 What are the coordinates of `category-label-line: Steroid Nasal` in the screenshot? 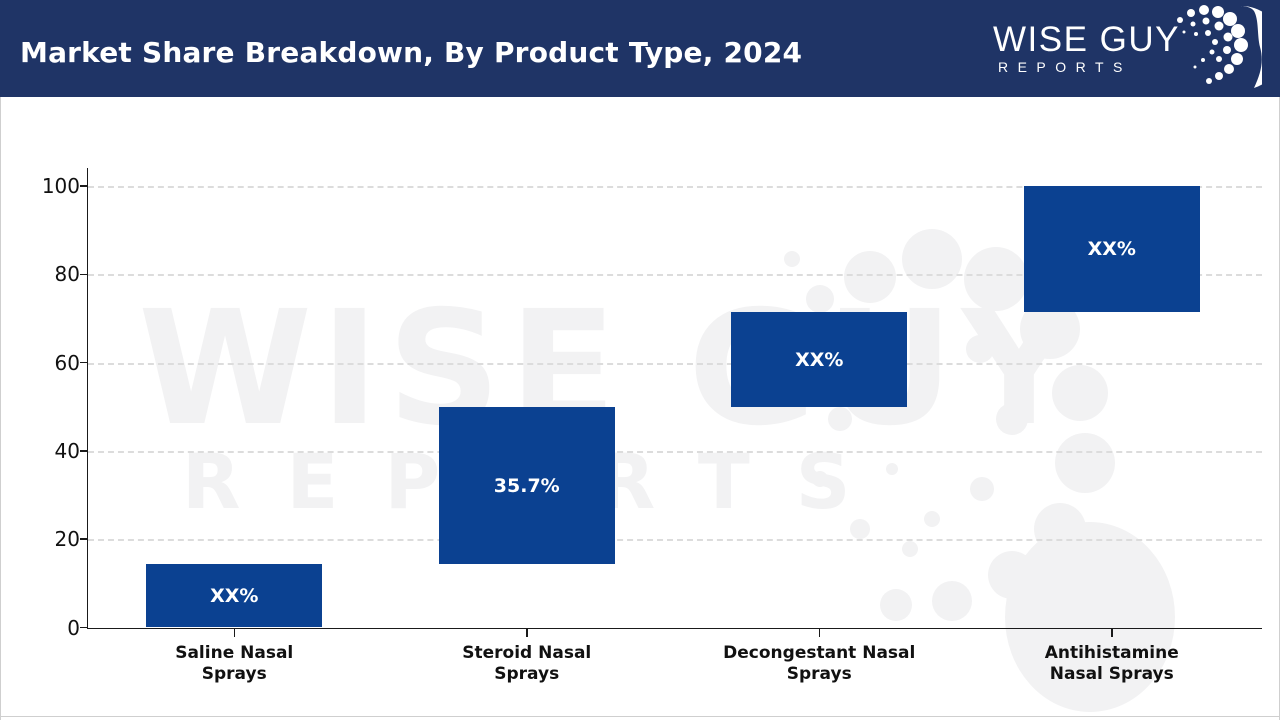 It's located at (527, 652).